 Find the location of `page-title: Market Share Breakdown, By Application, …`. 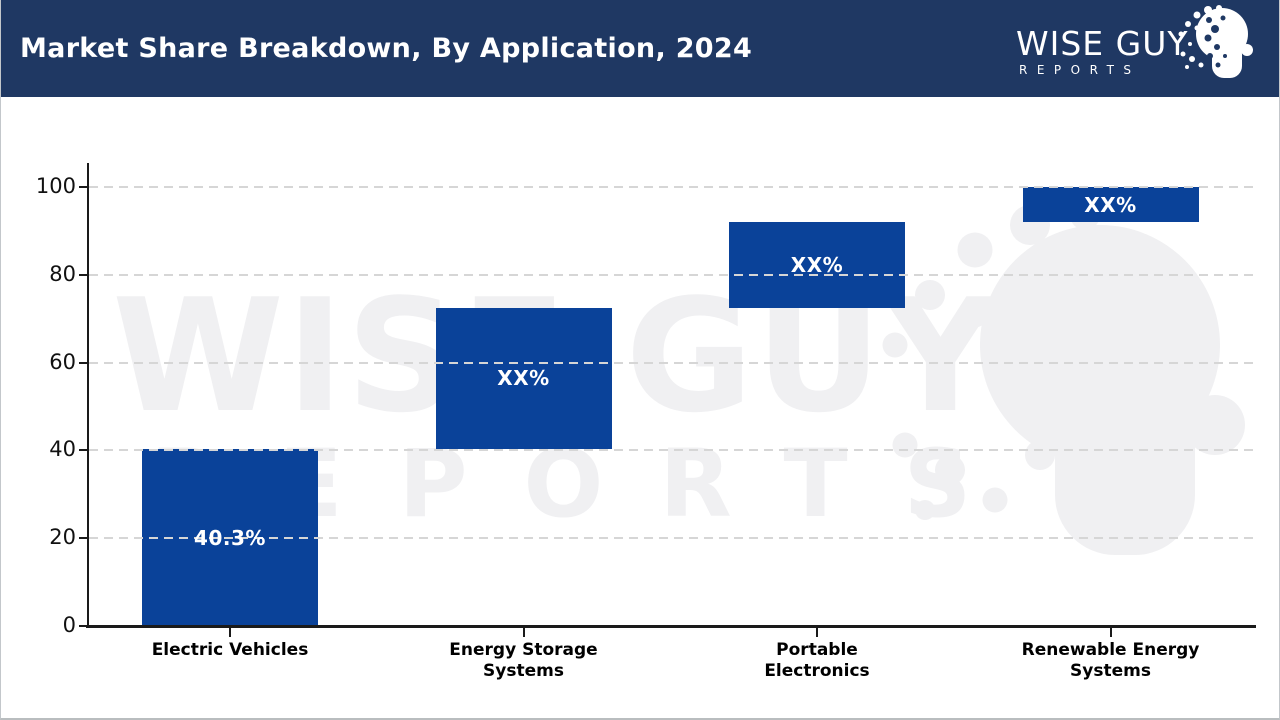

page-title: Market Share Breakdown, By Application, … is located at coordinates (386, 48).